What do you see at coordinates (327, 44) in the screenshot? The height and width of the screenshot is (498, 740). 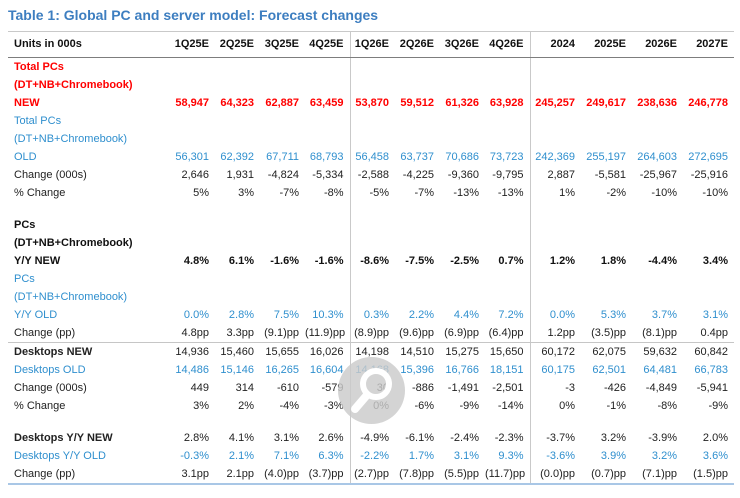 I see `period-header-cell: 4Q25E` at bounding box center [327, 44].